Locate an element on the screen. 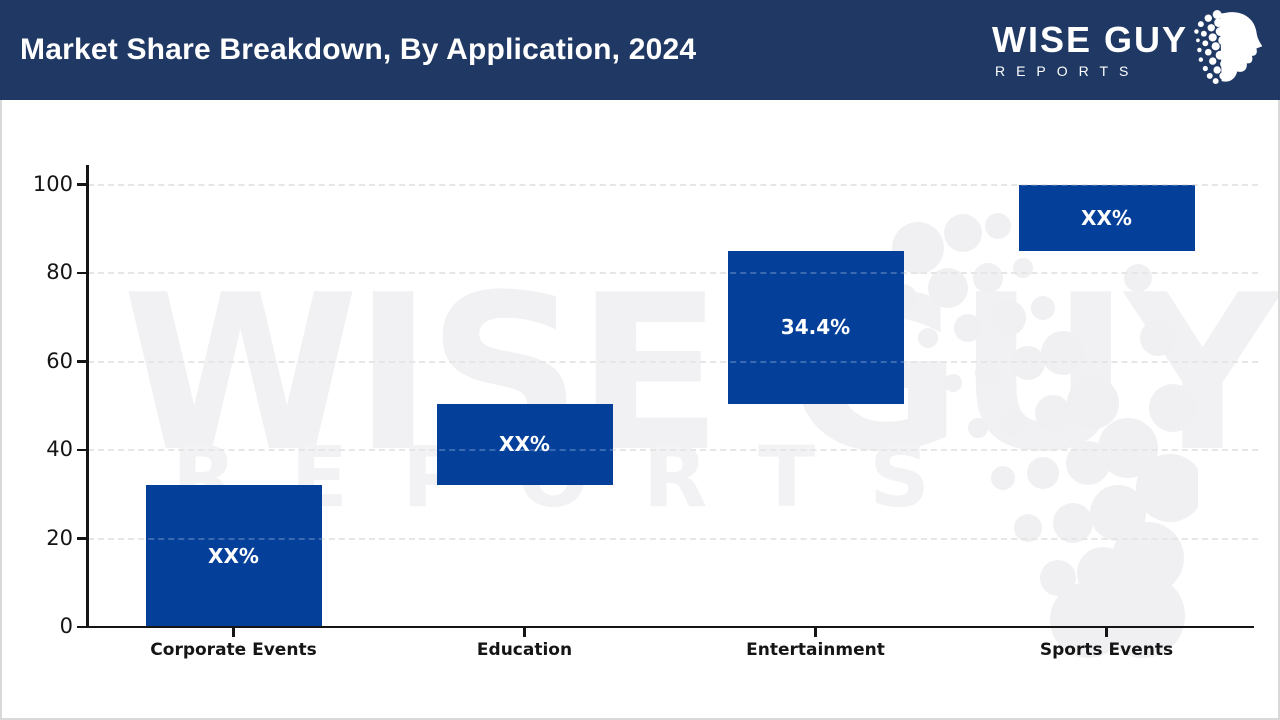 Image resolution: width=1280 pixels, height=720 pixels. page-border-right is located at coordinates (1279, 410).